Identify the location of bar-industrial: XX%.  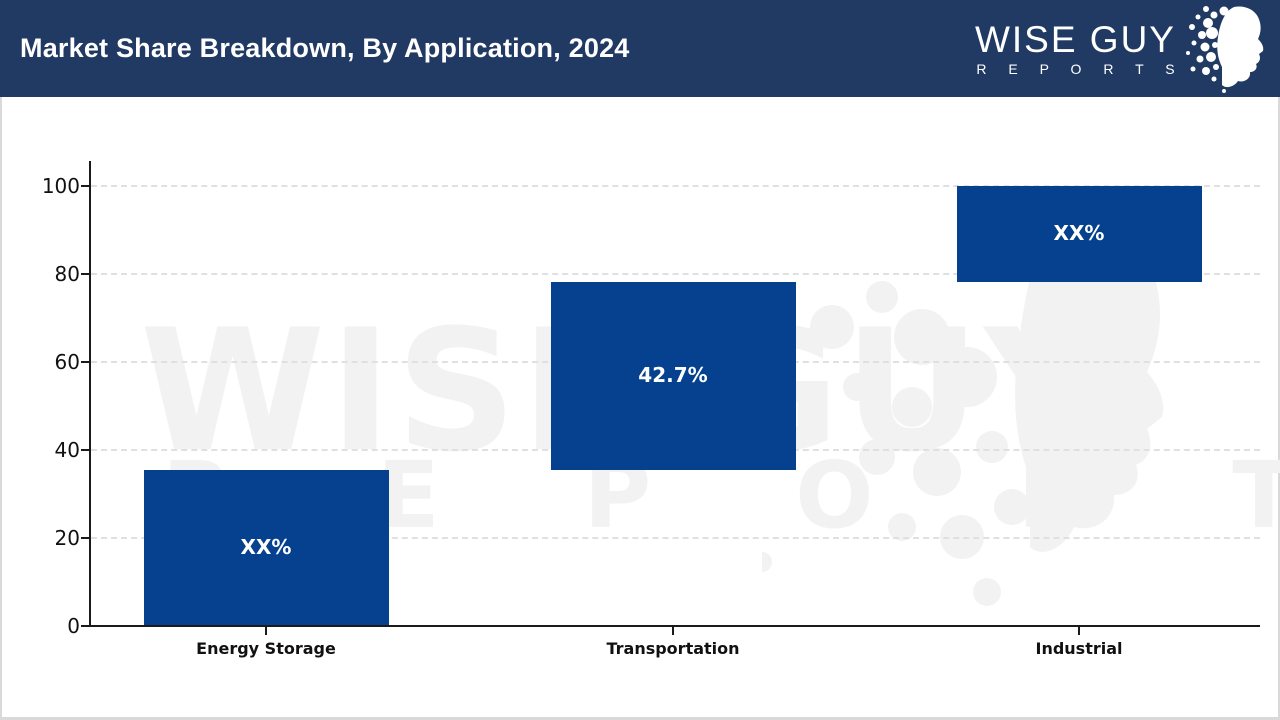
(1079, 234).